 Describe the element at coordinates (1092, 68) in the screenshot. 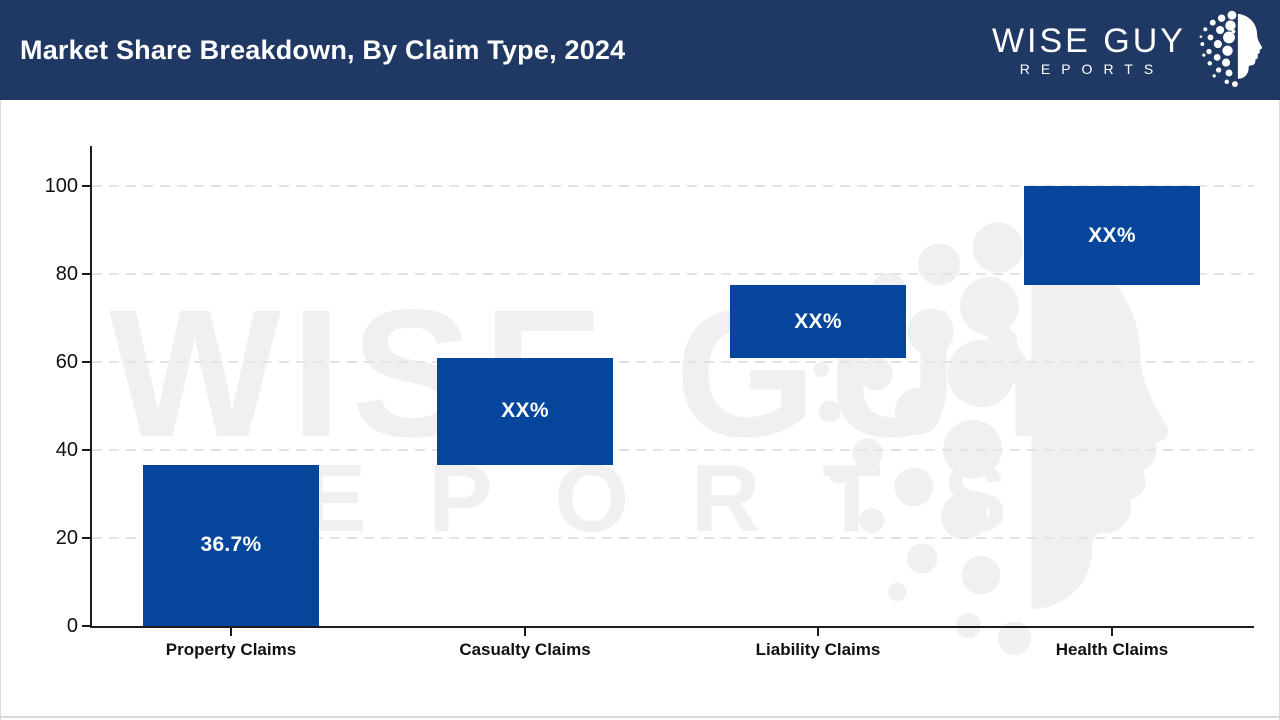

I see `logo-line2: REPORTS` at that location.